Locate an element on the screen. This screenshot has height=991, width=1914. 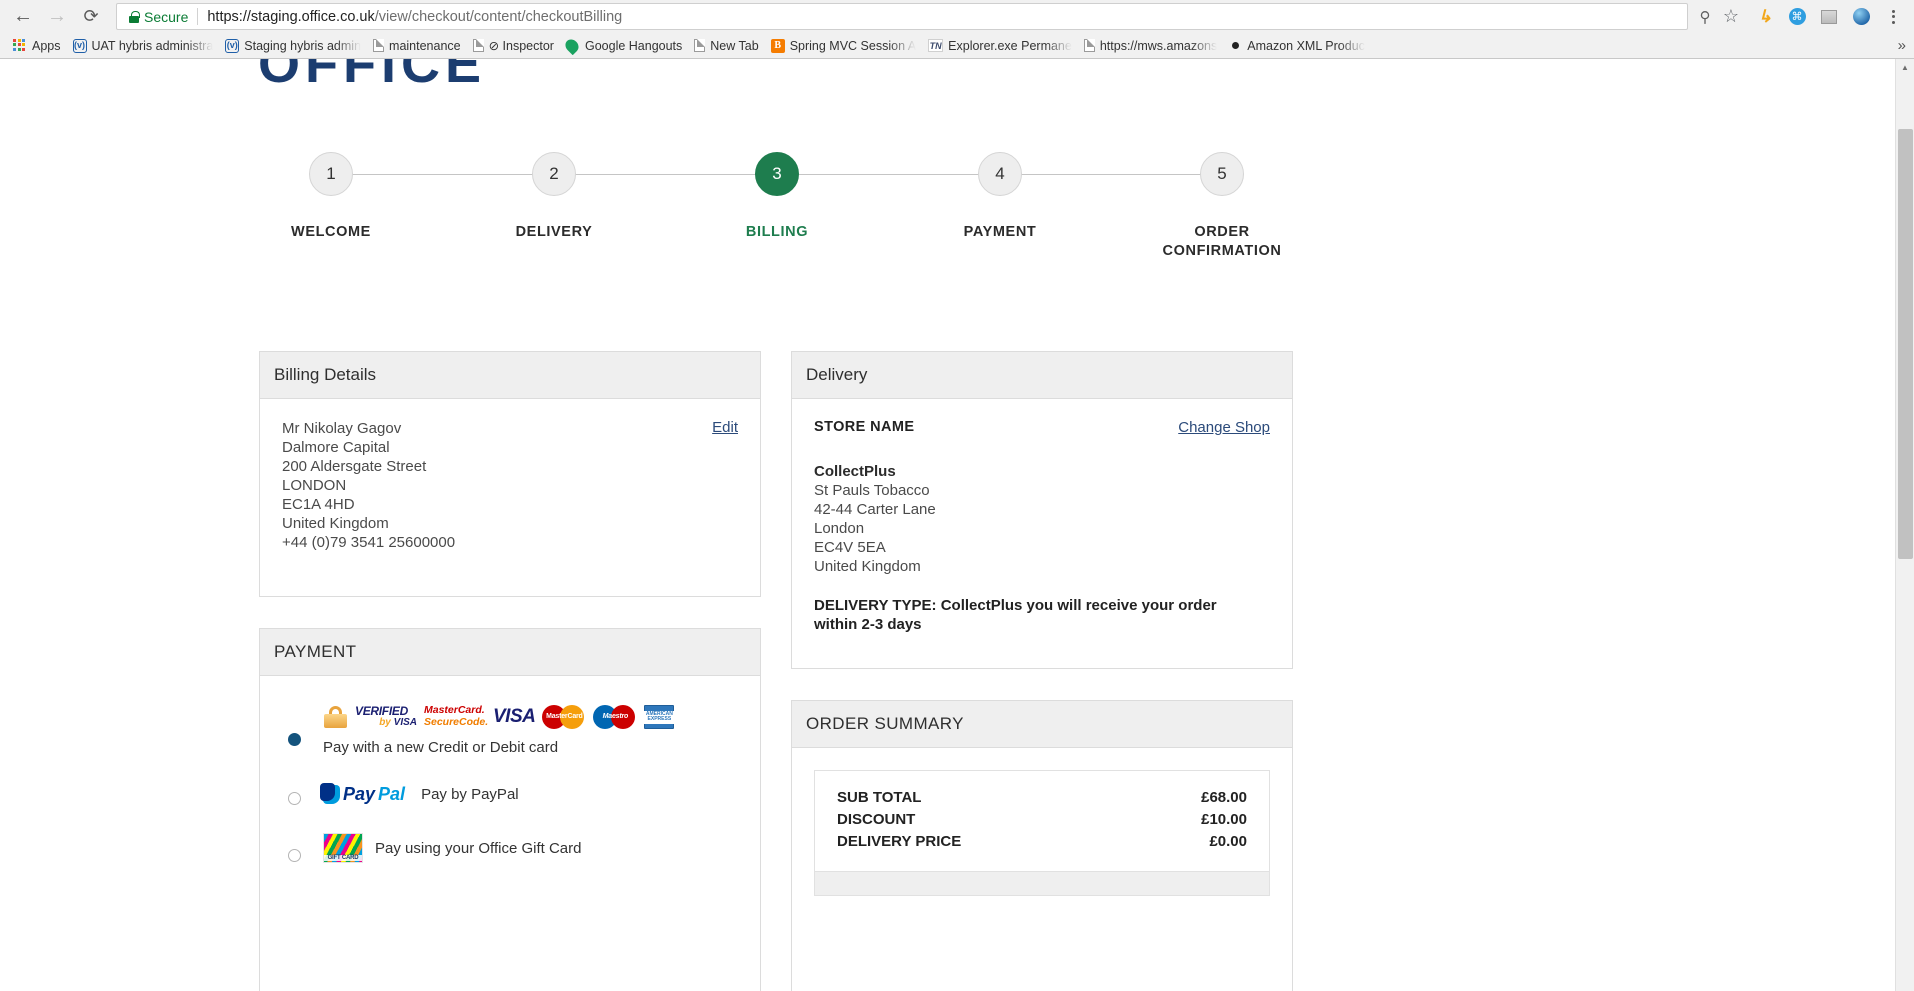
apps-grid-icon is located at coordinates (20, 45).